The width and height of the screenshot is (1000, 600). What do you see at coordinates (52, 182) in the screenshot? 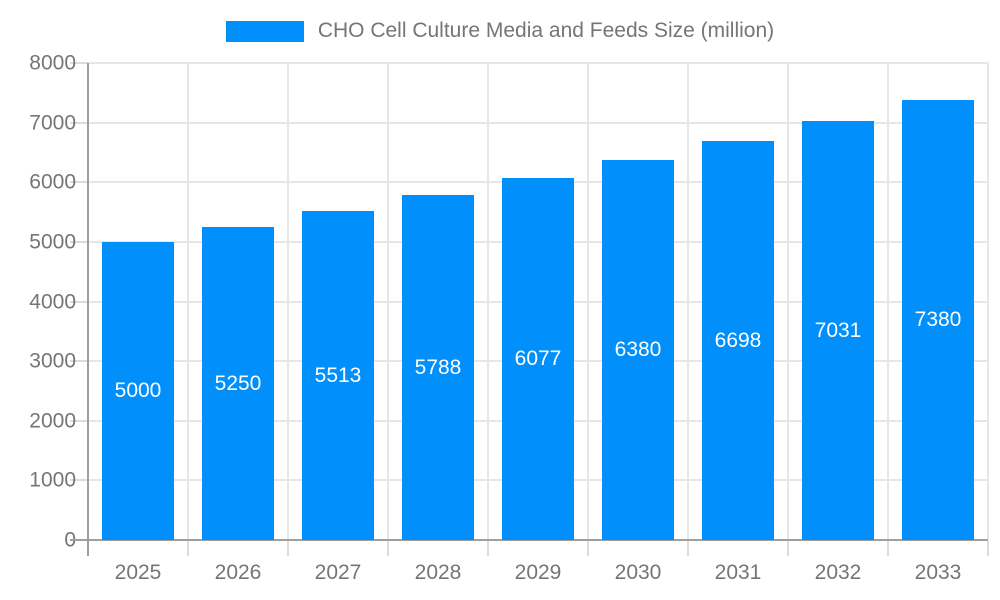
I see `y-tick-label: 6000` at bounding box center [52, 182].